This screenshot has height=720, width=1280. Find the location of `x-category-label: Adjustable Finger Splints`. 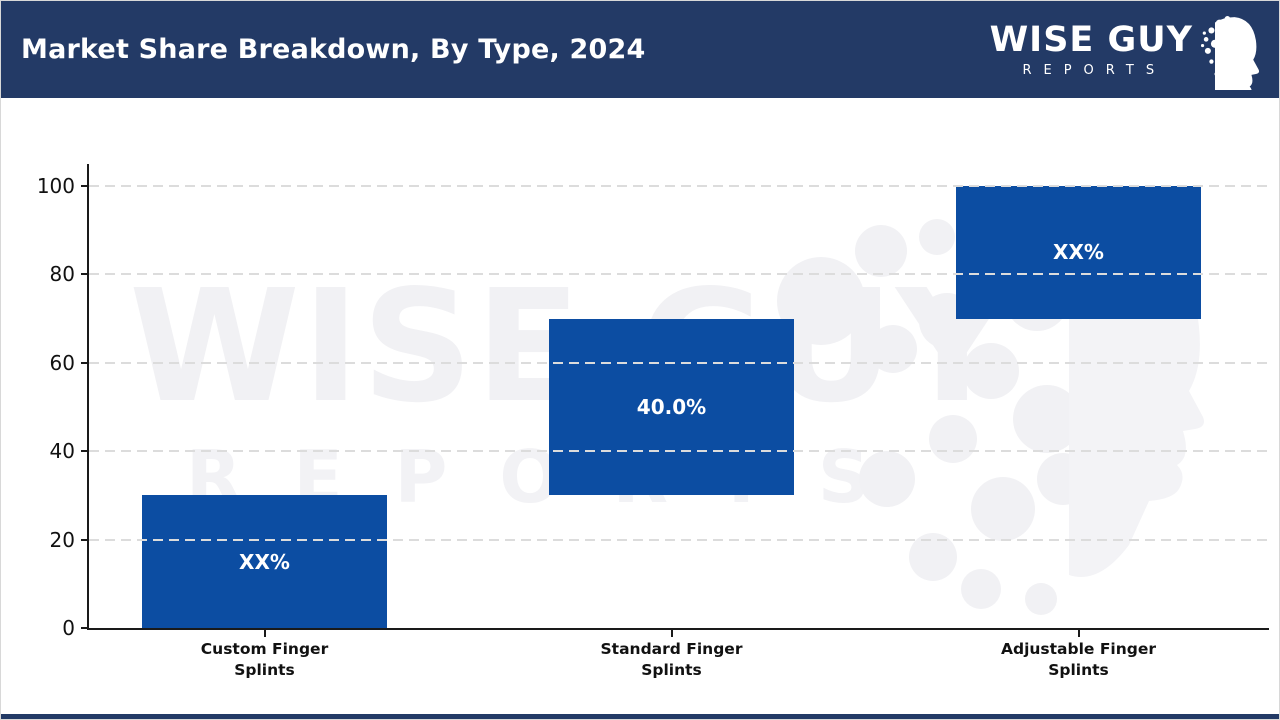

x-category-label: Adjustable Finger Splints is located at coordinates (1078, 660).